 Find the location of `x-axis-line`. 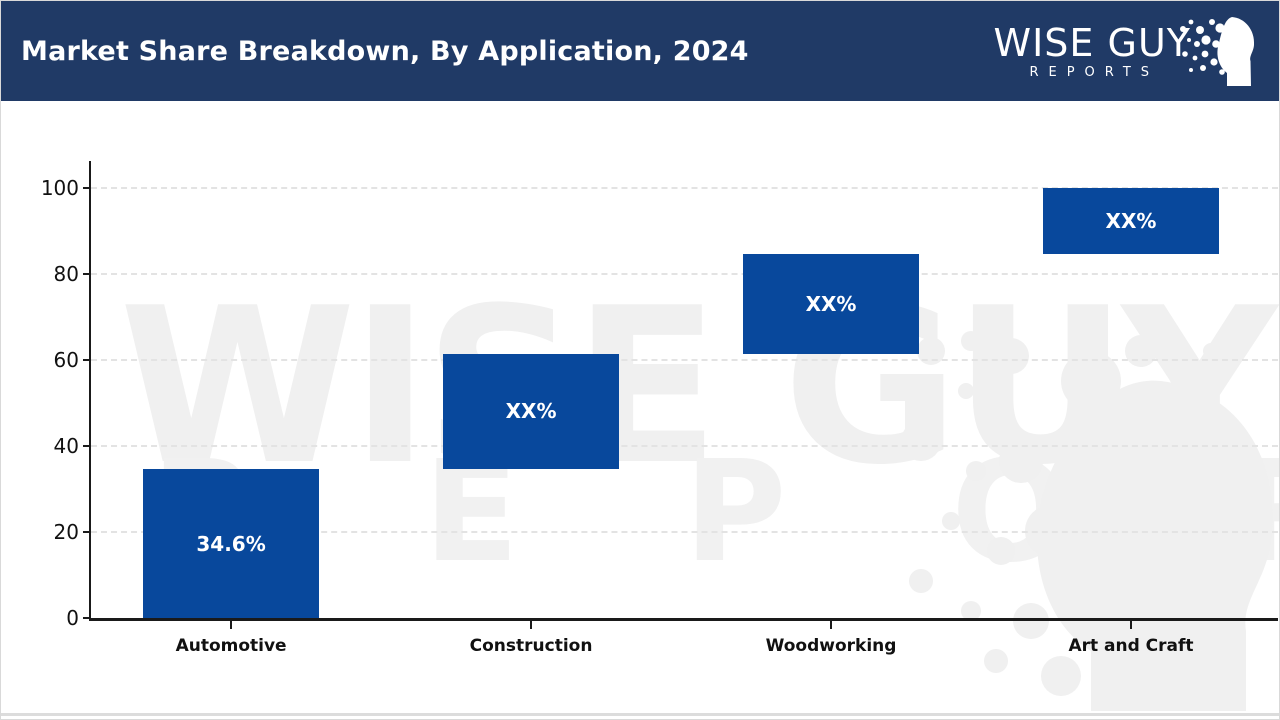

x-axis-line is located at coordinates (683, 619).